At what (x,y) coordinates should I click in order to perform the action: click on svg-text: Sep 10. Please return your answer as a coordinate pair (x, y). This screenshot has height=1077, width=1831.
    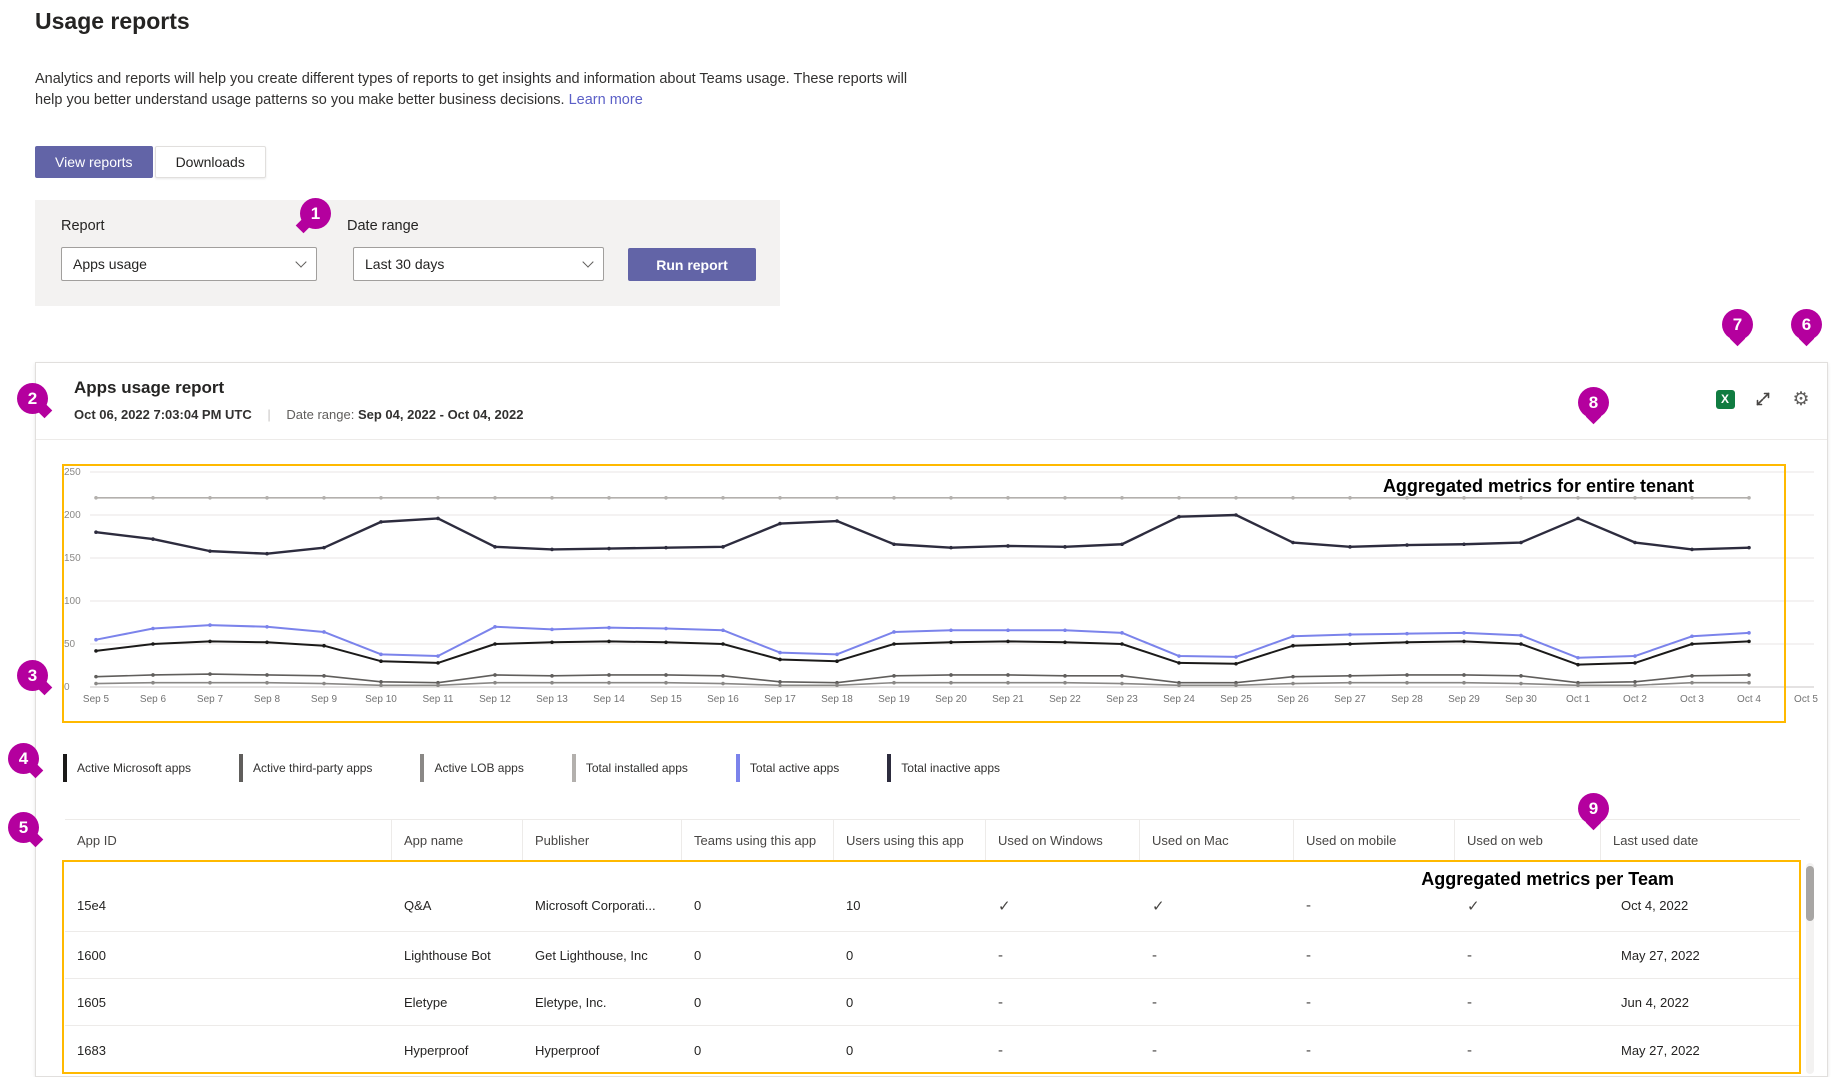
    Looking at the image, I should click on (381, 699).